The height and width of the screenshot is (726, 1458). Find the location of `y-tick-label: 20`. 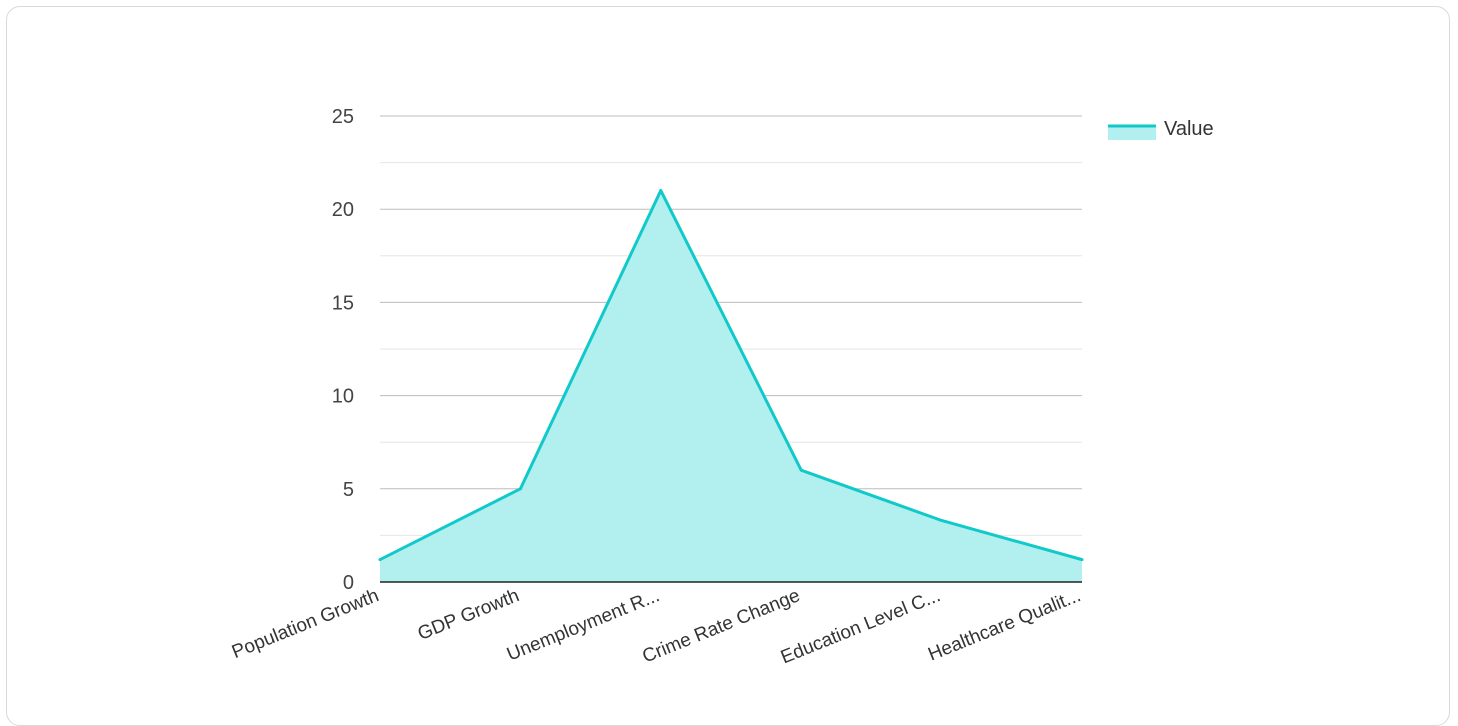

y-tick-label: 20 is located at coordinates (343, 210).